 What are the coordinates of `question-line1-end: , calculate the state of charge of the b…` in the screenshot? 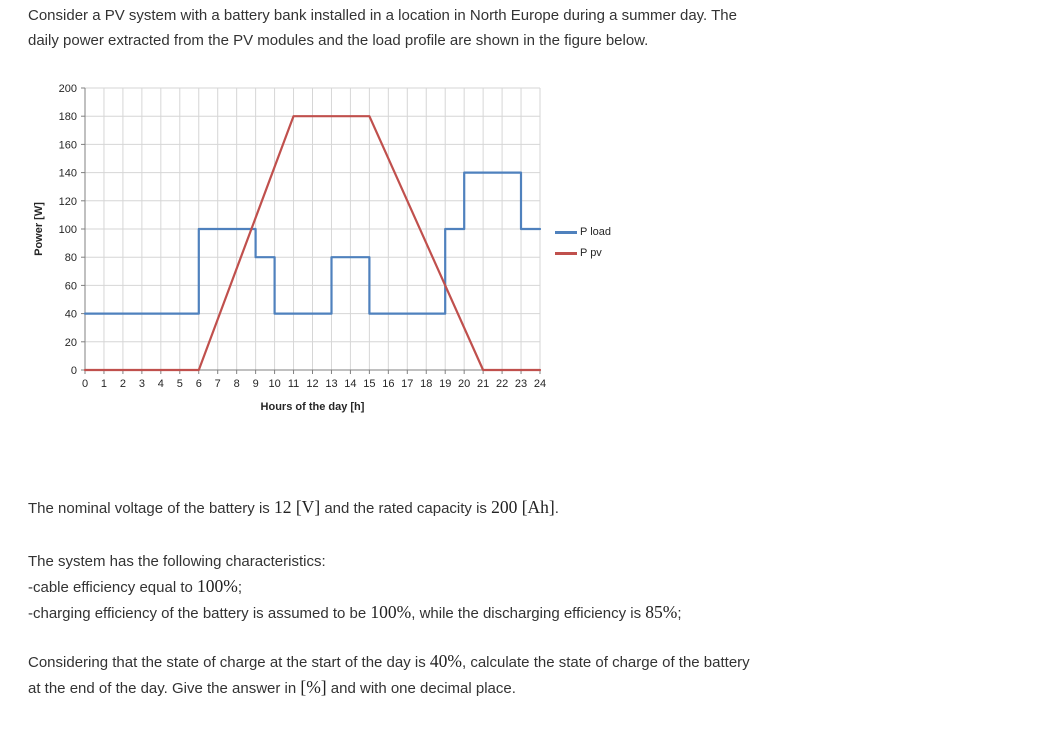 It's located at (605, 662).